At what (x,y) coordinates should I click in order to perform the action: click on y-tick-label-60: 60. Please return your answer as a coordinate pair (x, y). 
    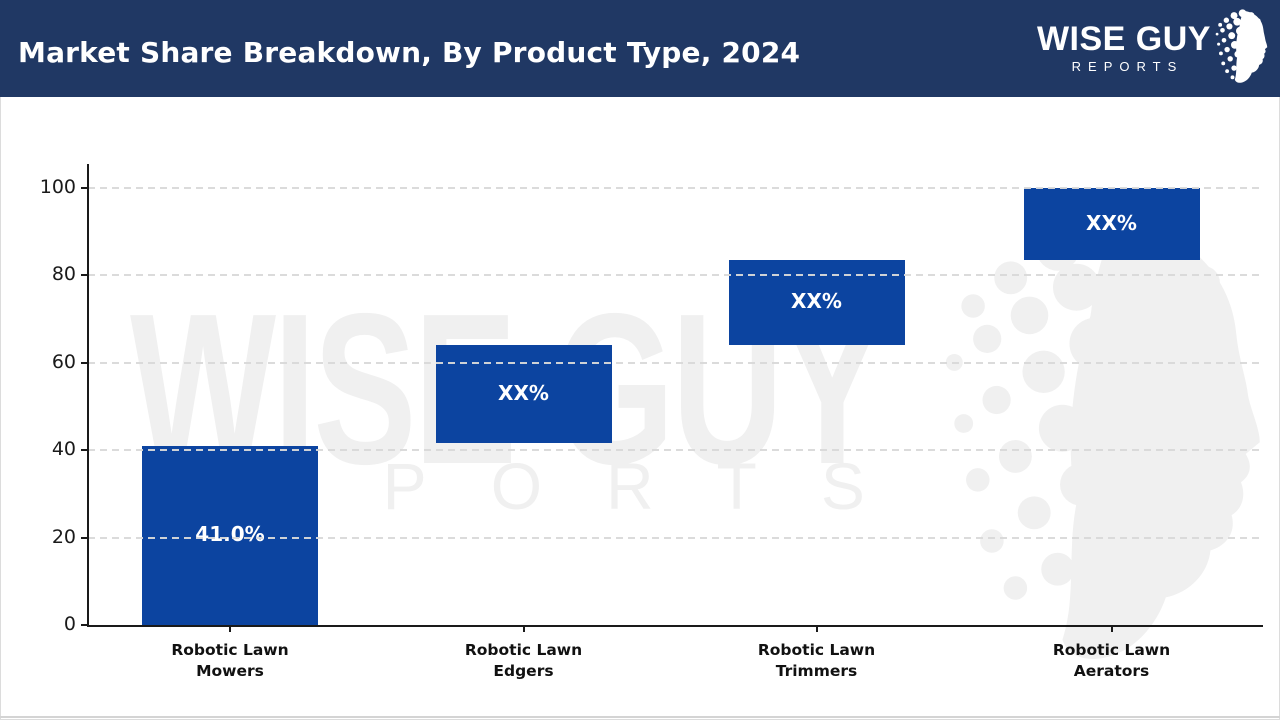
    Looking at the image, I should click on (63, 361).